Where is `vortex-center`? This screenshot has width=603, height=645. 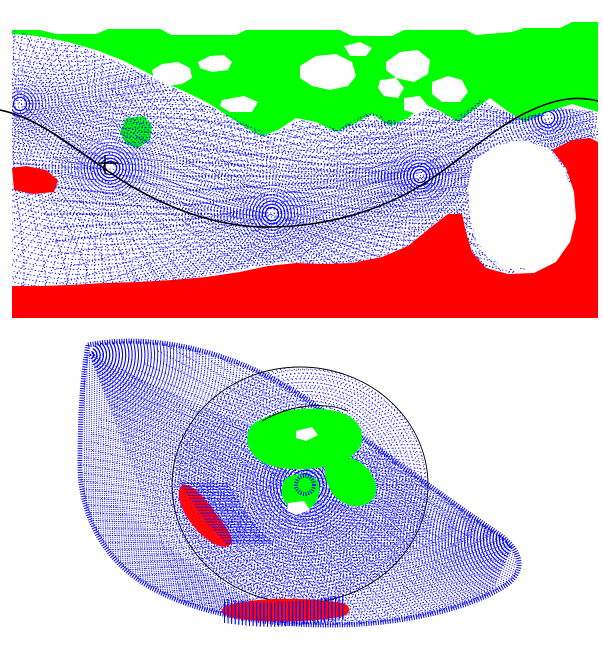 vortex-center is located at coordinates (305, 485).